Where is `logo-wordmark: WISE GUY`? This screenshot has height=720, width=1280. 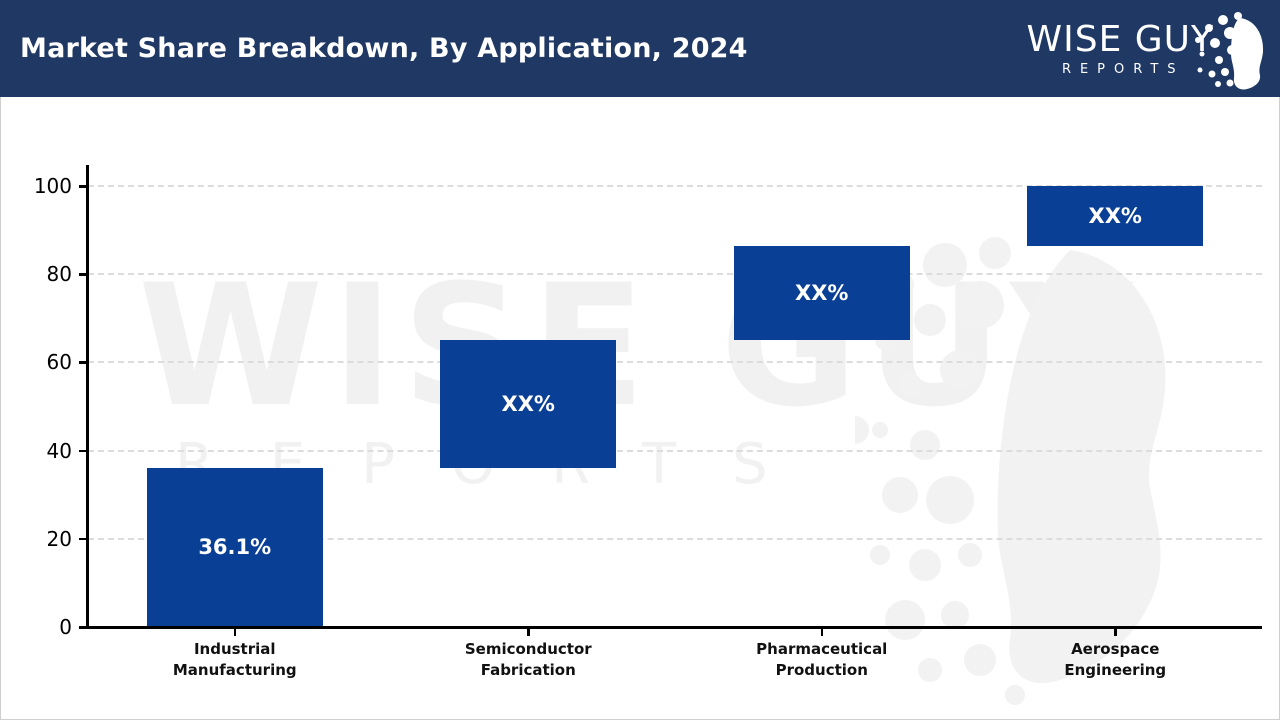
logo-wordmark: WISE GUY is located at coordinates (1120, 39).